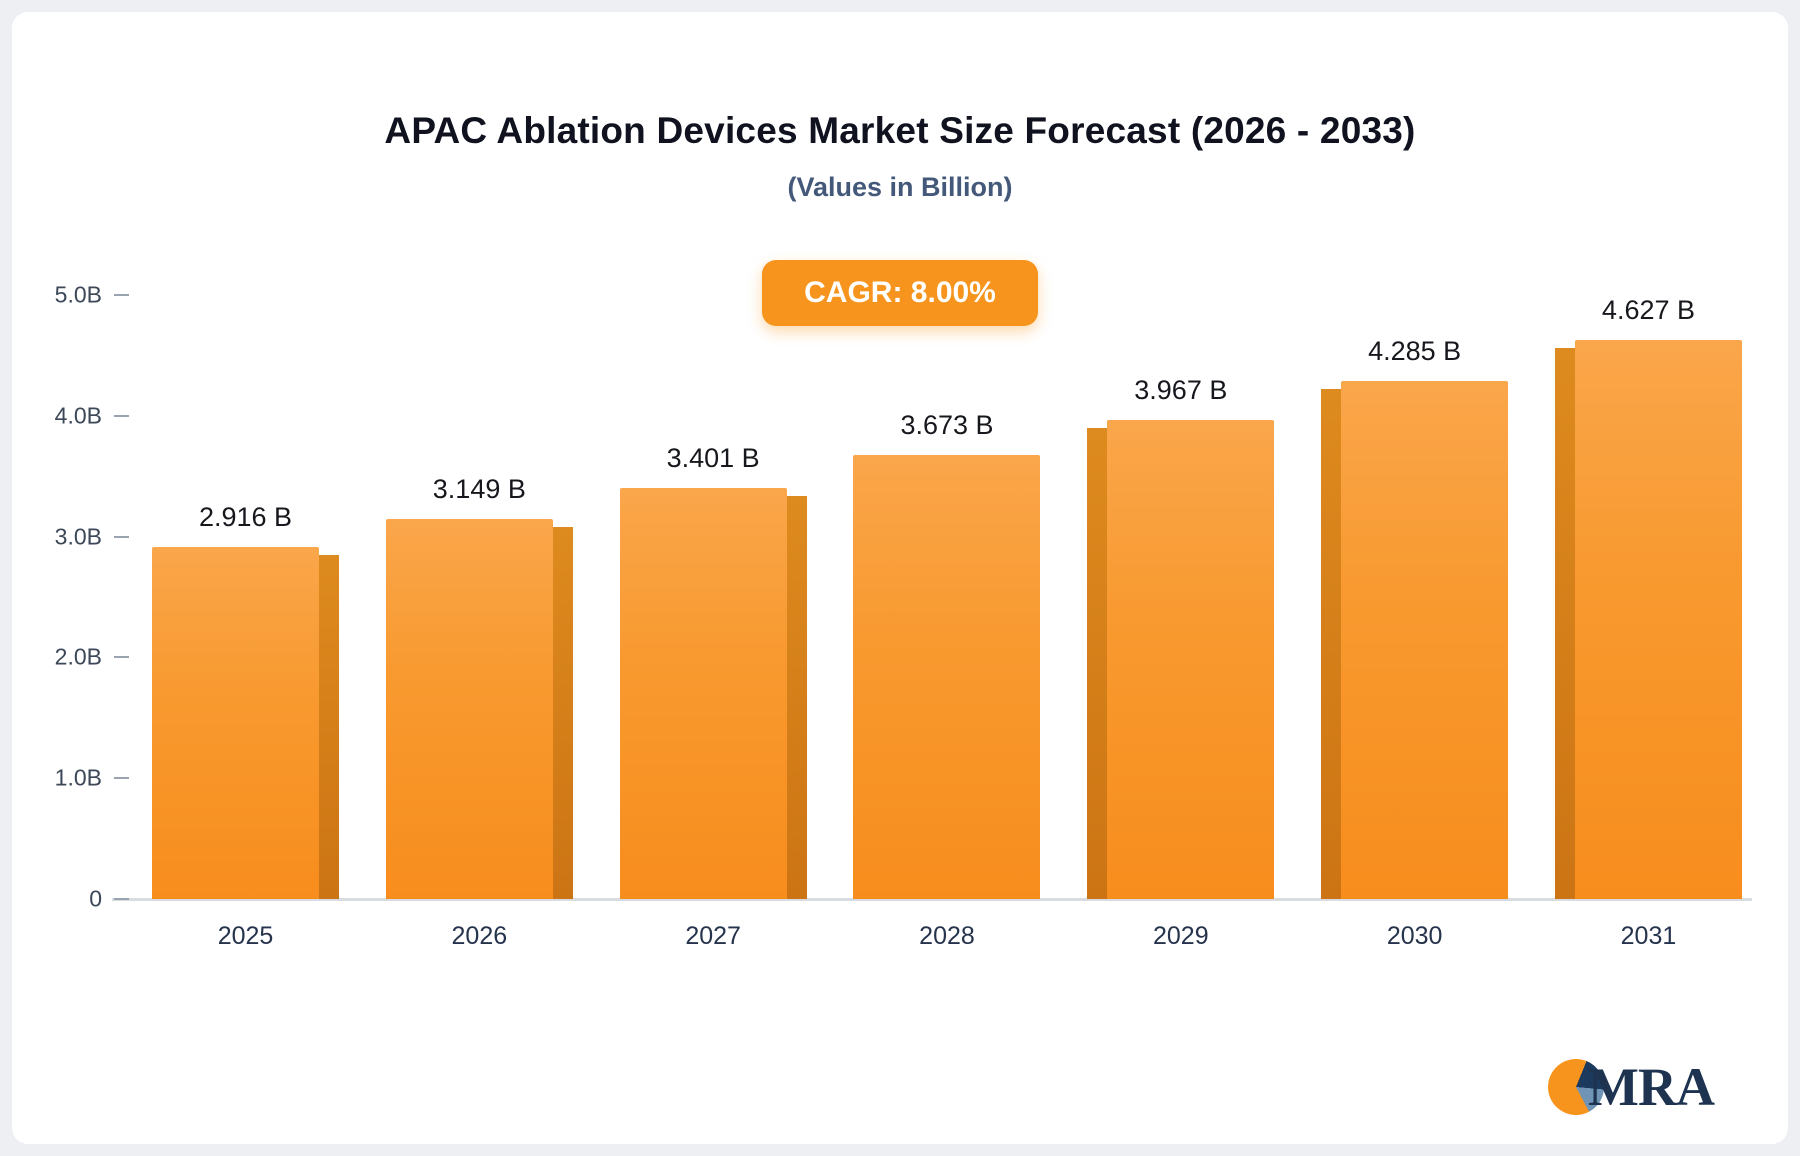 The height and width of the screenshot is (1156, 1800). I want to click on bar-slot: 4.627 B 2031, so click(1648, 622).